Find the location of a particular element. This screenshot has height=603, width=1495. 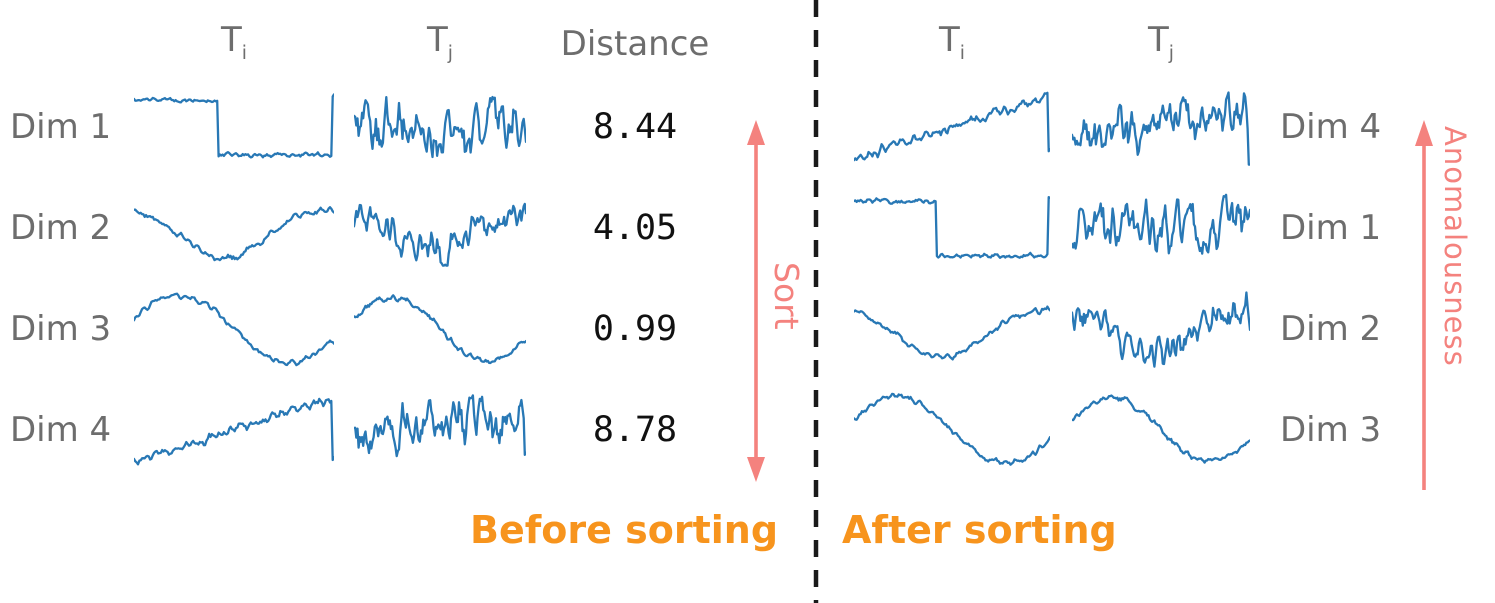

row-dim-3: Dim 3 is located at coordinates (1128, 429).